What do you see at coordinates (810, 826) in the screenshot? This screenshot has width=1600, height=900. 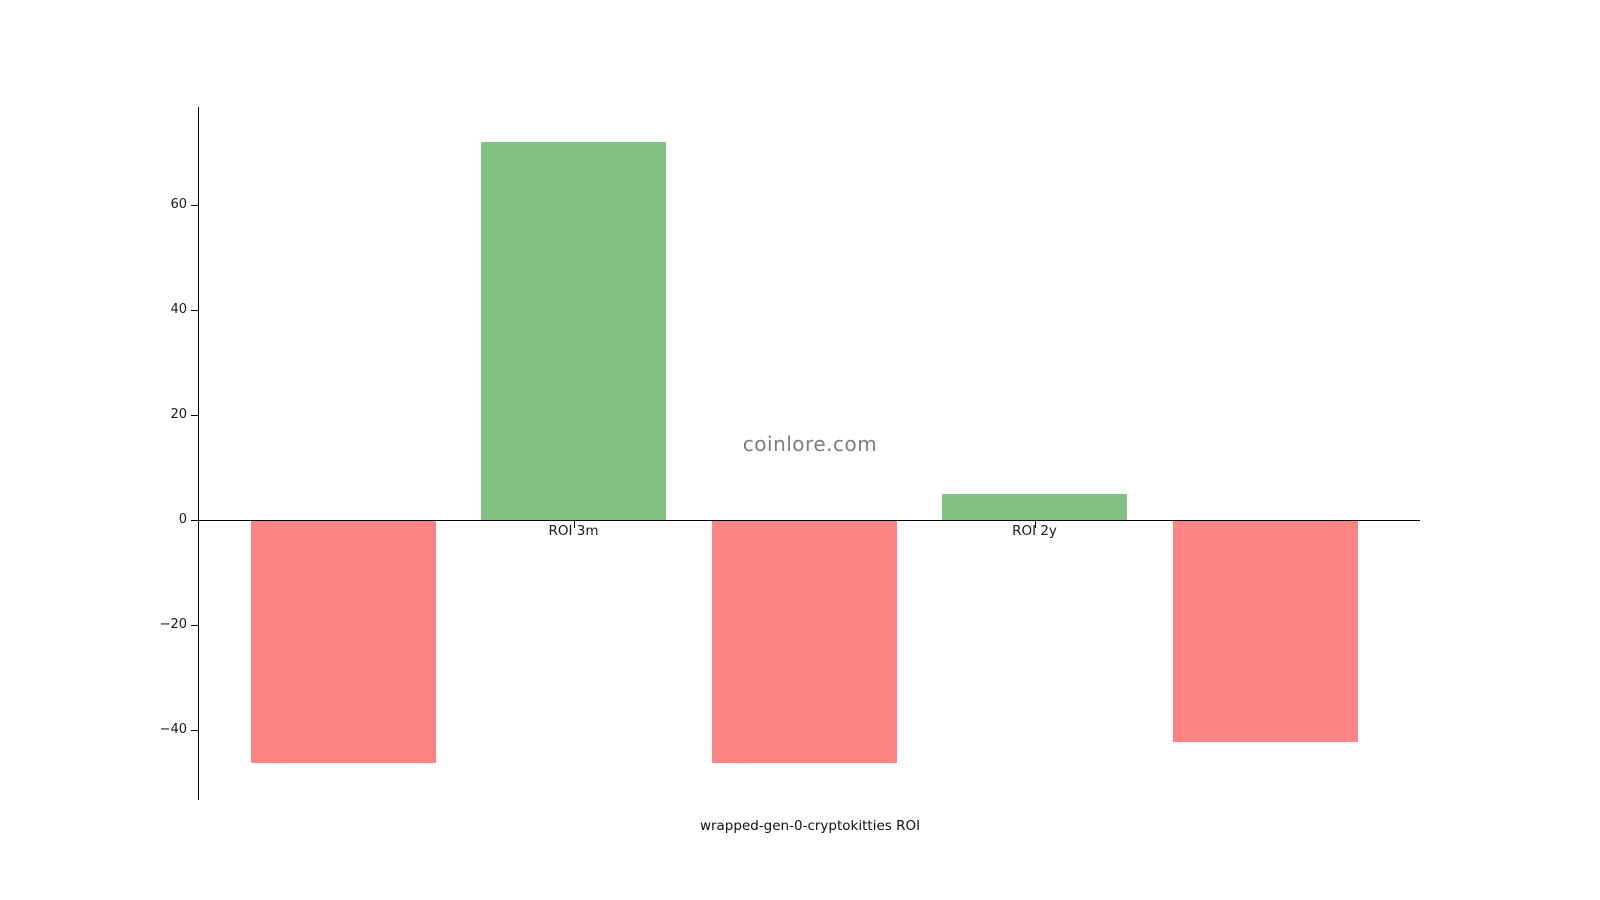 I see `chart-title: wrapped-gen-0-cryptokitties ROI` at bounding box center [810, 826].